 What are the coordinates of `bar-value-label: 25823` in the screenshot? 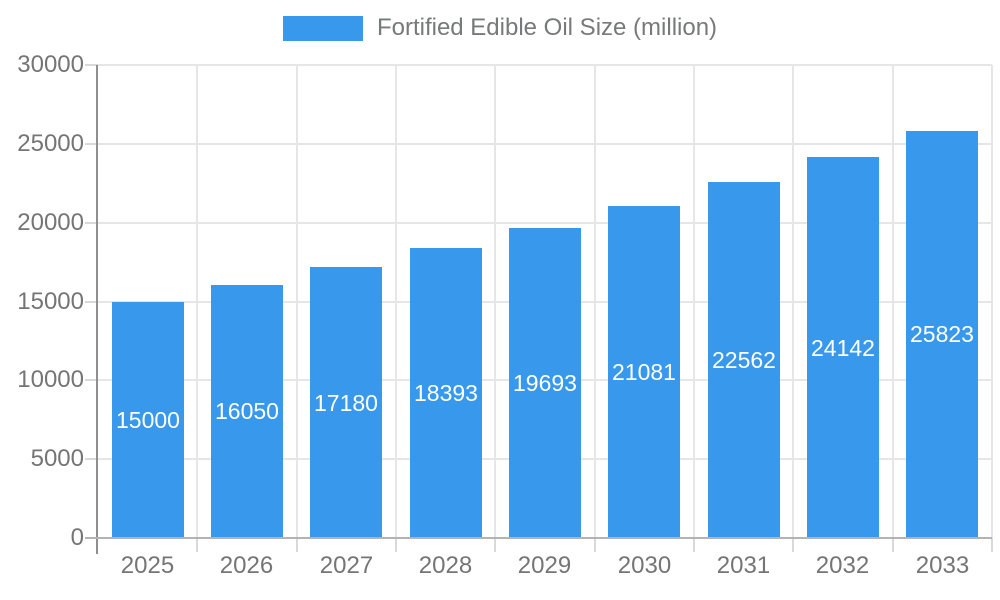 It's located at (942, 334).